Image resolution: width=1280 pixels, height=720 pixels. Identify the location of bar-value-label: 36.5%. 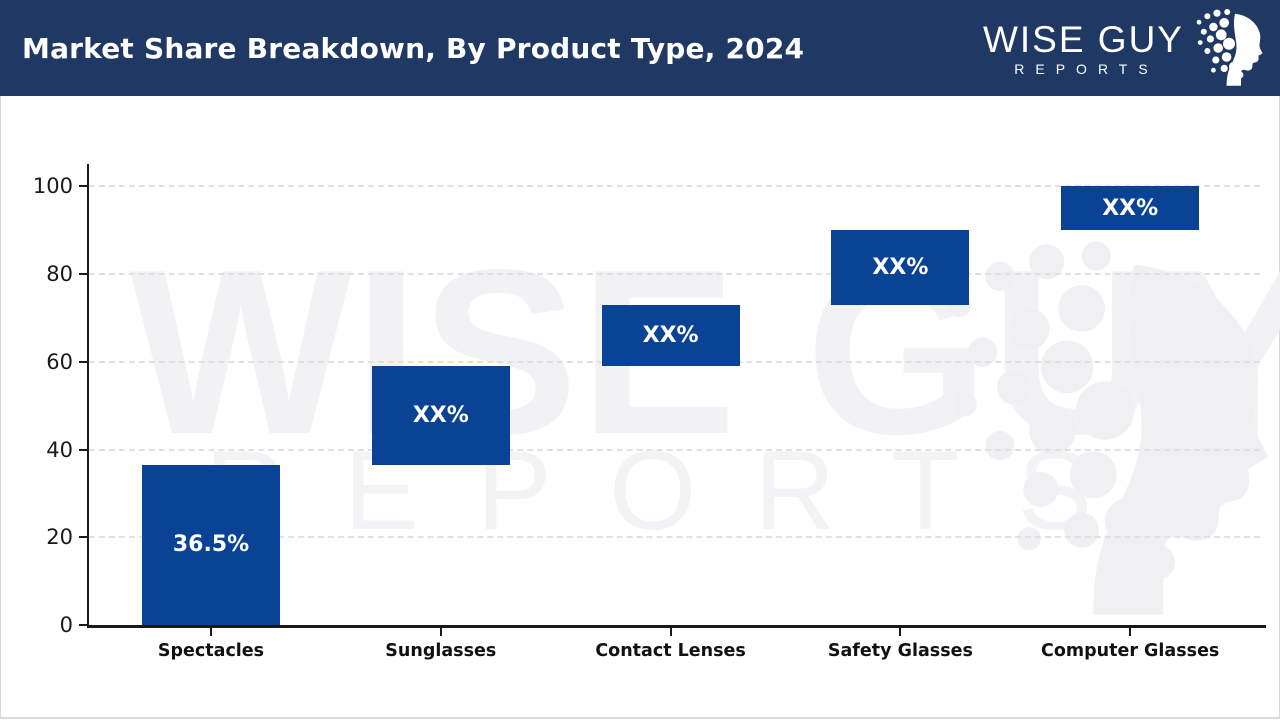
(211, 545).